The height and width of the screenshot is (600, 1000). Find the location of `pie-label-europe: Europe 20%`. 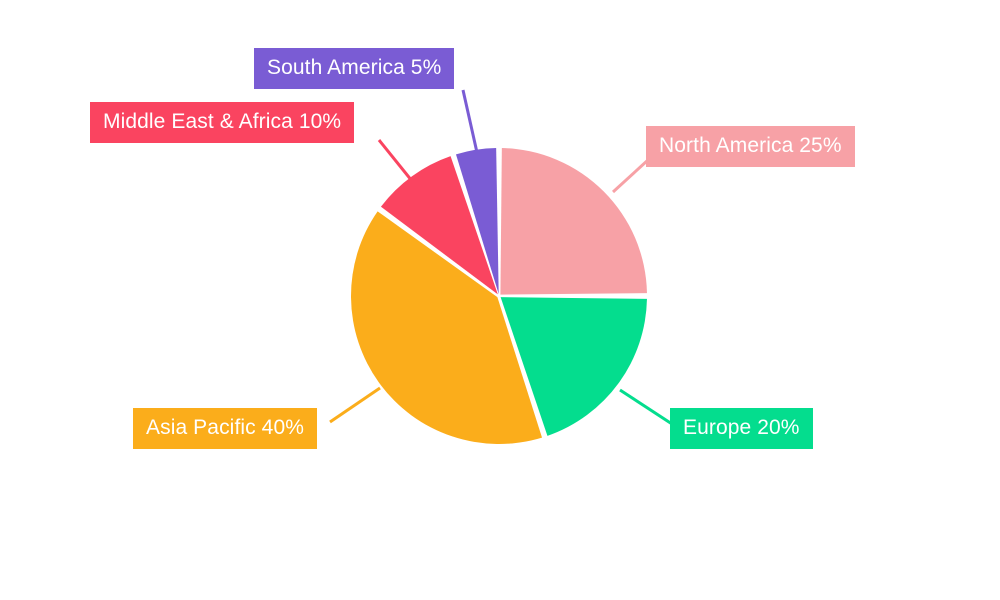

pie-label-europe: Europe 20% is located at coordinates (741, 428).